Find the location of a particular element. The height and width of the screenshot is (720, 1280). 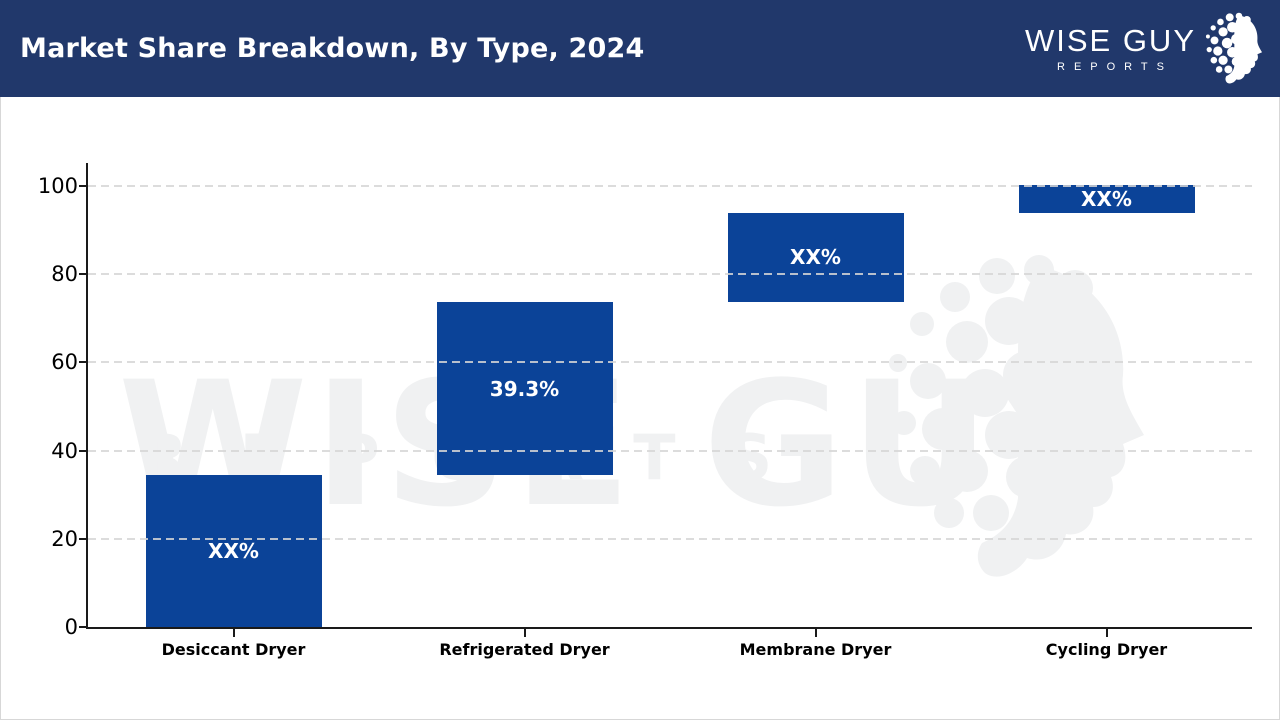

x-axis-label: Cycling Dryer is located at coordinates (1106, 649).